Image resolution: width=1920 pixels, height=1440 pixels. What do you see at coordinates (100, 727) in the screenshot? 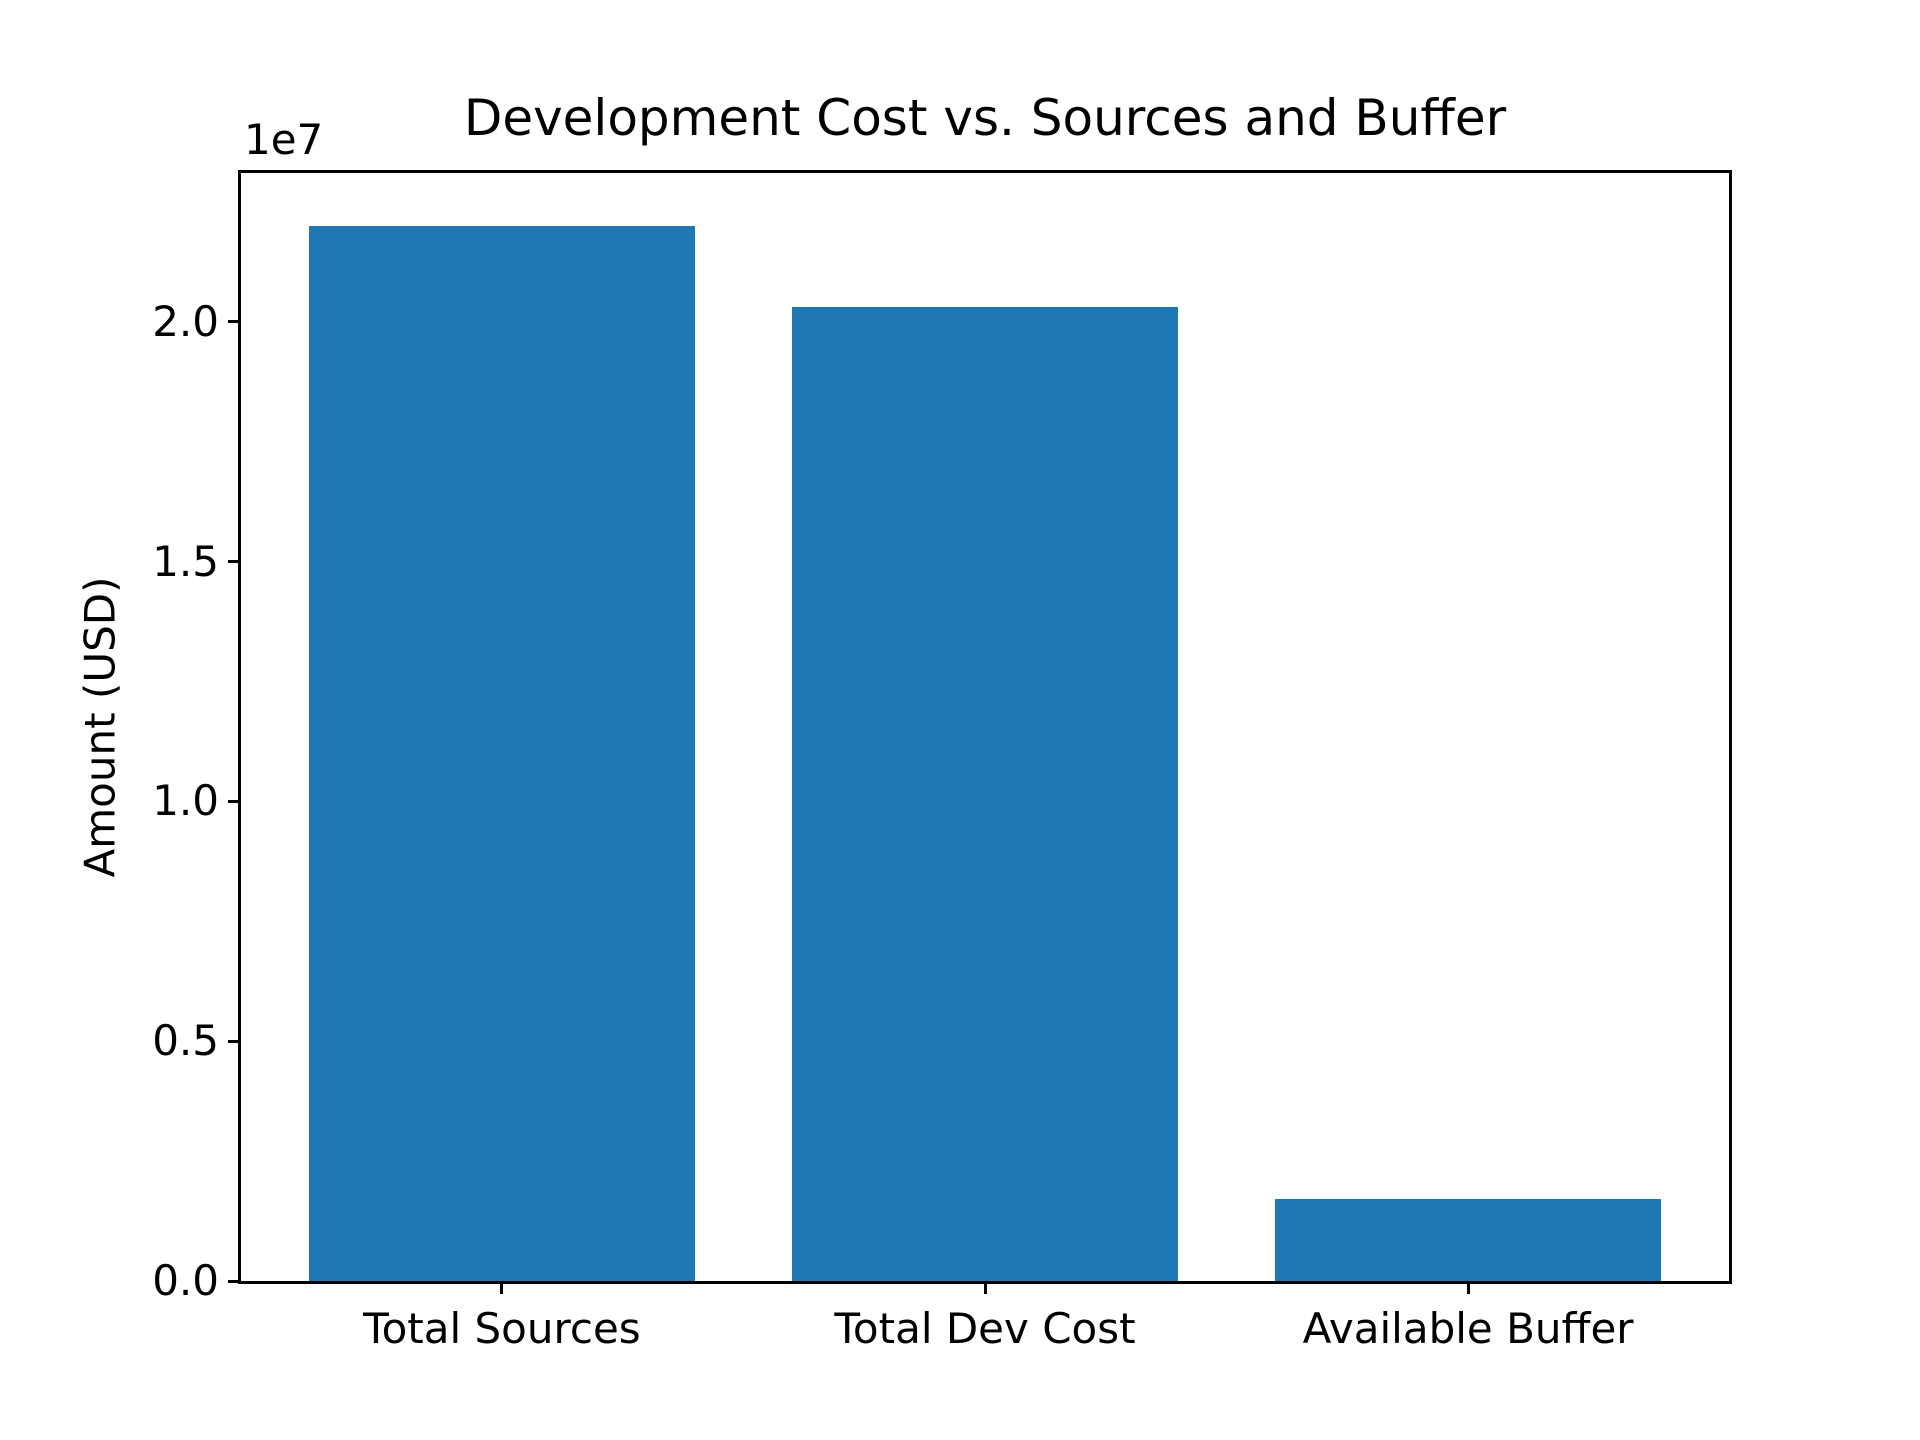
I see `y-axis-label: Amount (USD)` at bounding box center [100, 727].